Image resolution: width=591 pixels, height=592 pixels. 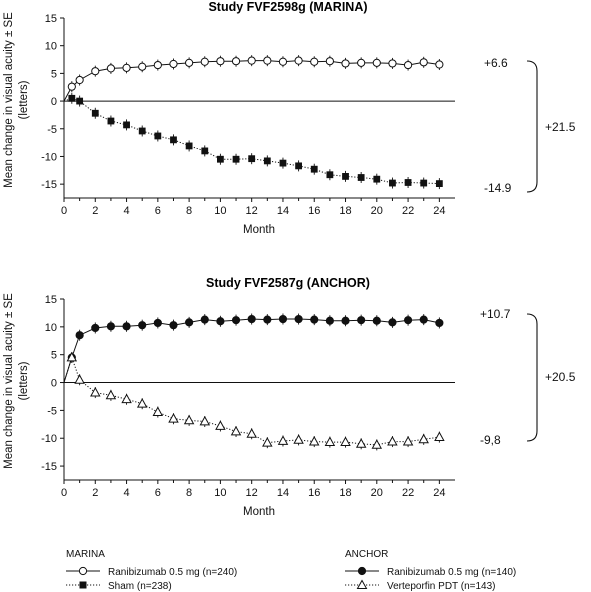 I want to click on marina-x-tick-label: 4, so click(x=126, y=211).